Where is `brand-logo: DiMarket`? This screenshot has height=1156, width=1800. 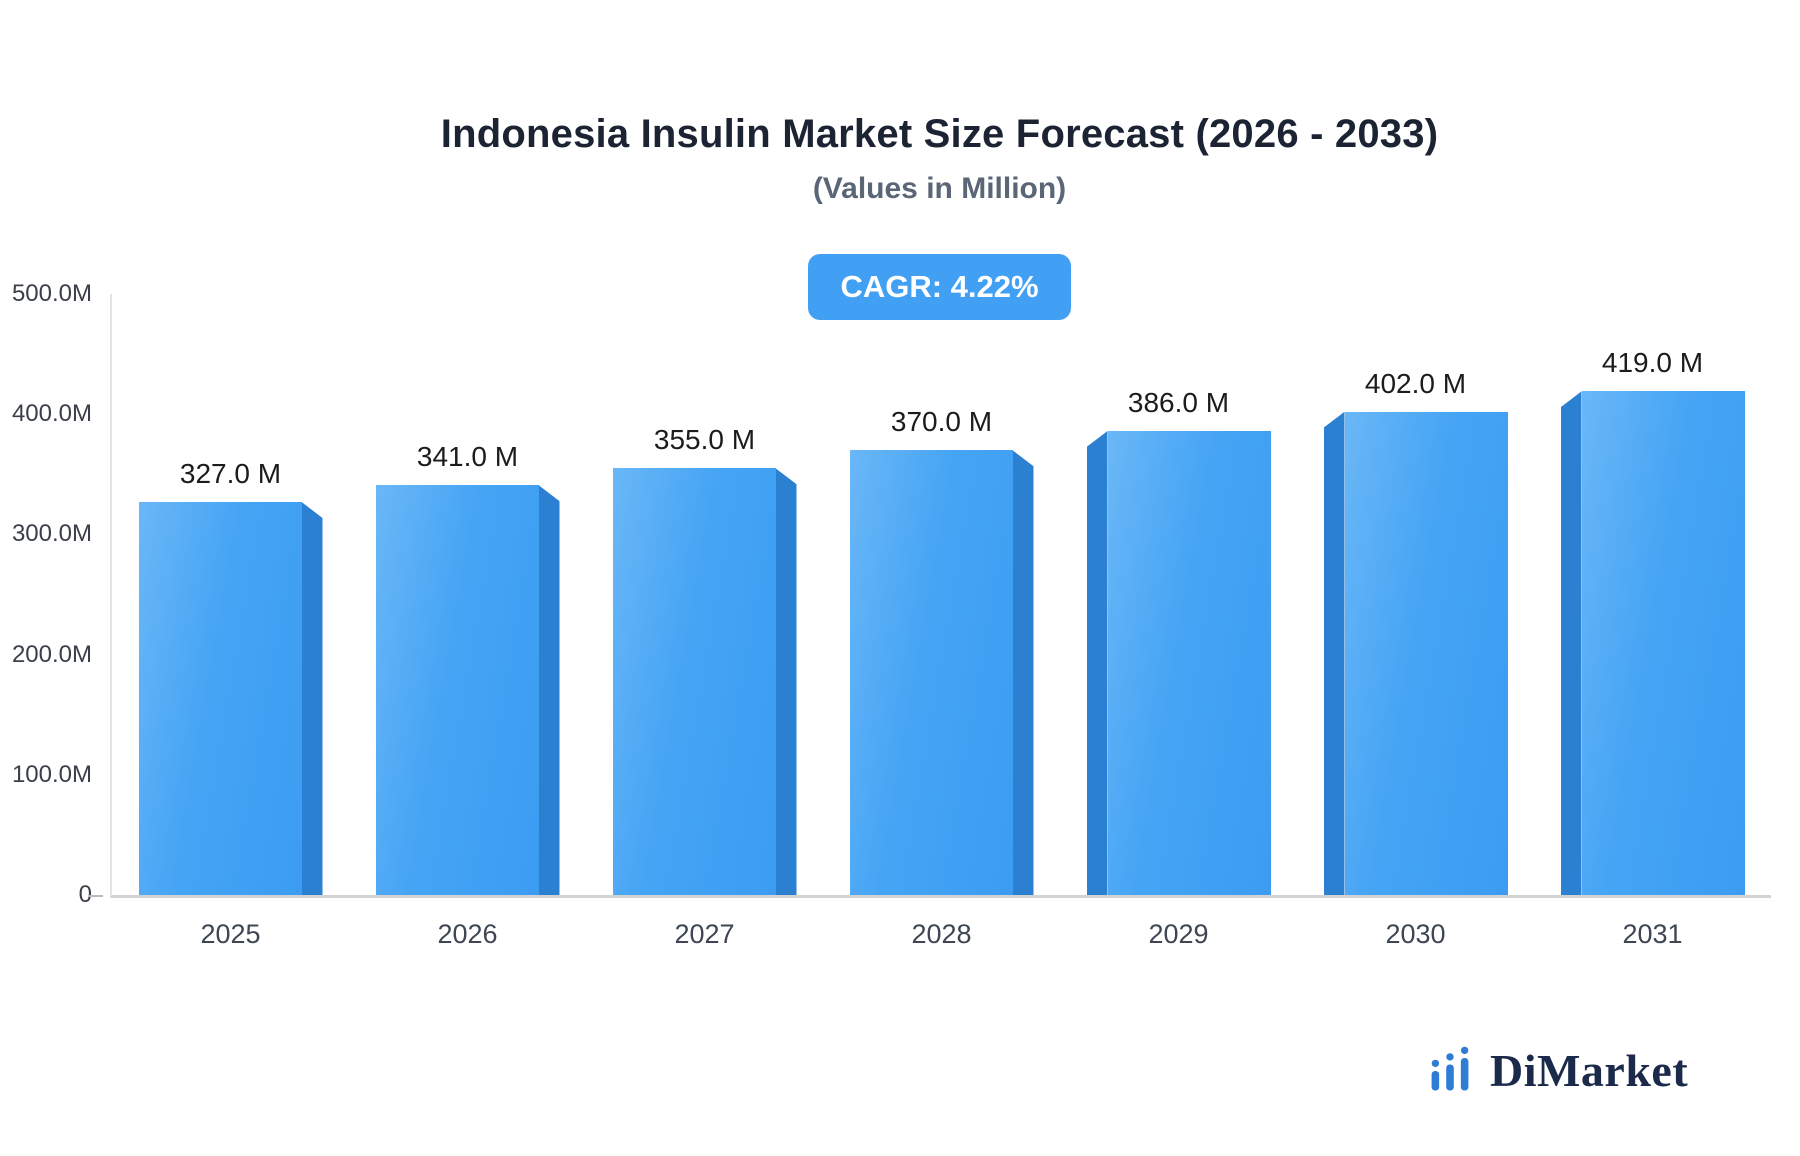 brand-logo: DiMarket is located at coordinates (1556, 1070).